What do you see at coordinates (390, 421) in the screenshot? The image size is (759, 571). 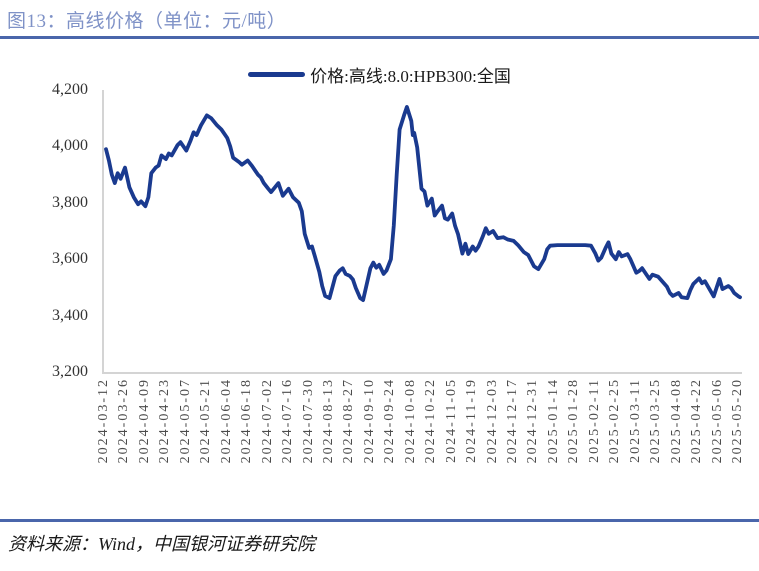 I see `x-tick-label: 2024-09-24` at bounding box center [390, 421].